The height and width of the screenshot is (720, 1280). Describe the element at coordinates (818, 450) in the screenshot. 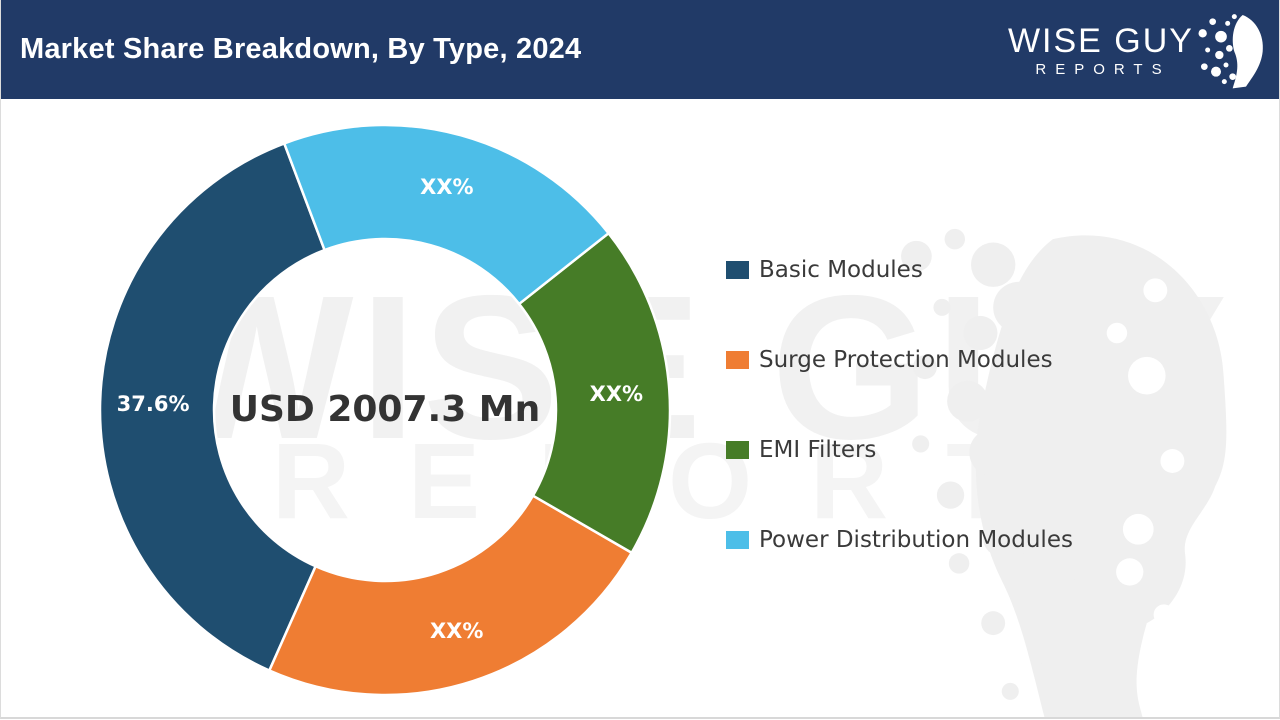

I see `legend-item-label: EMI Filters` at that location.